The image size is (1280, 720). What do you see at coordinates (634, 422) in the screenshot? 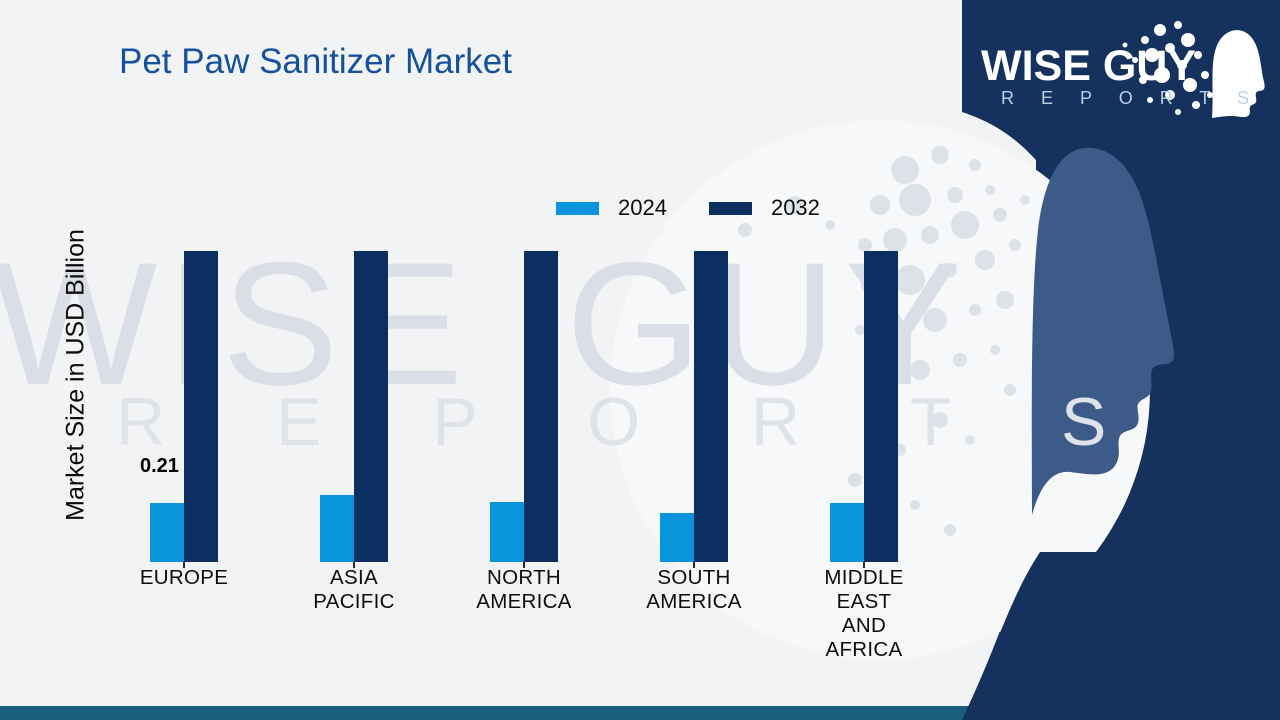
I see `watermark-reports: R E P O R T S` at bounding box center [634, 422].